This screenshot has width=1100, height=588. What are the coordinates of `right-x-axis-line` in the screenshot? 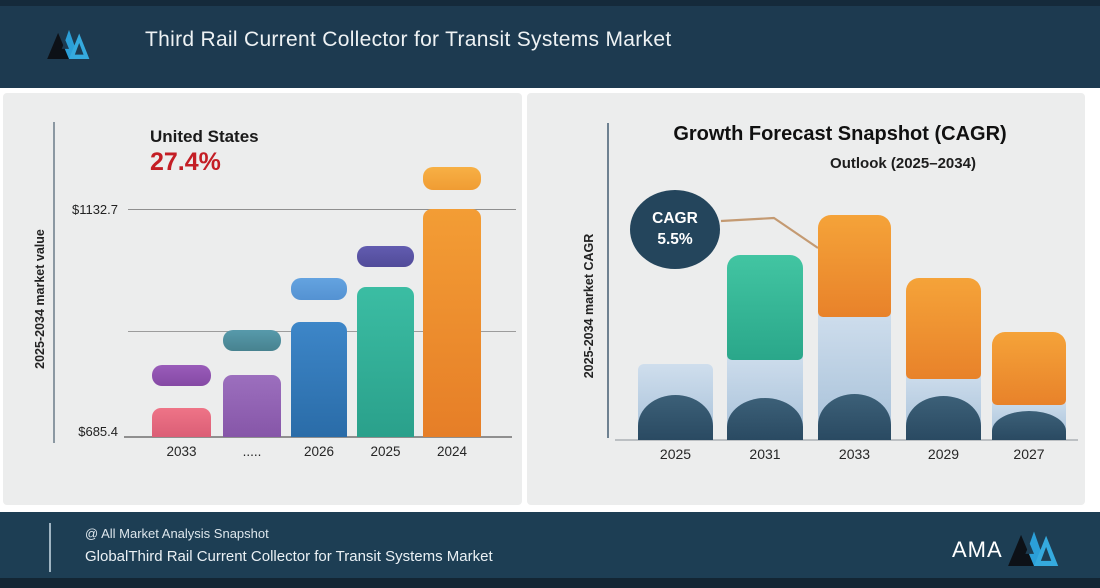 It's located at (846, 440).